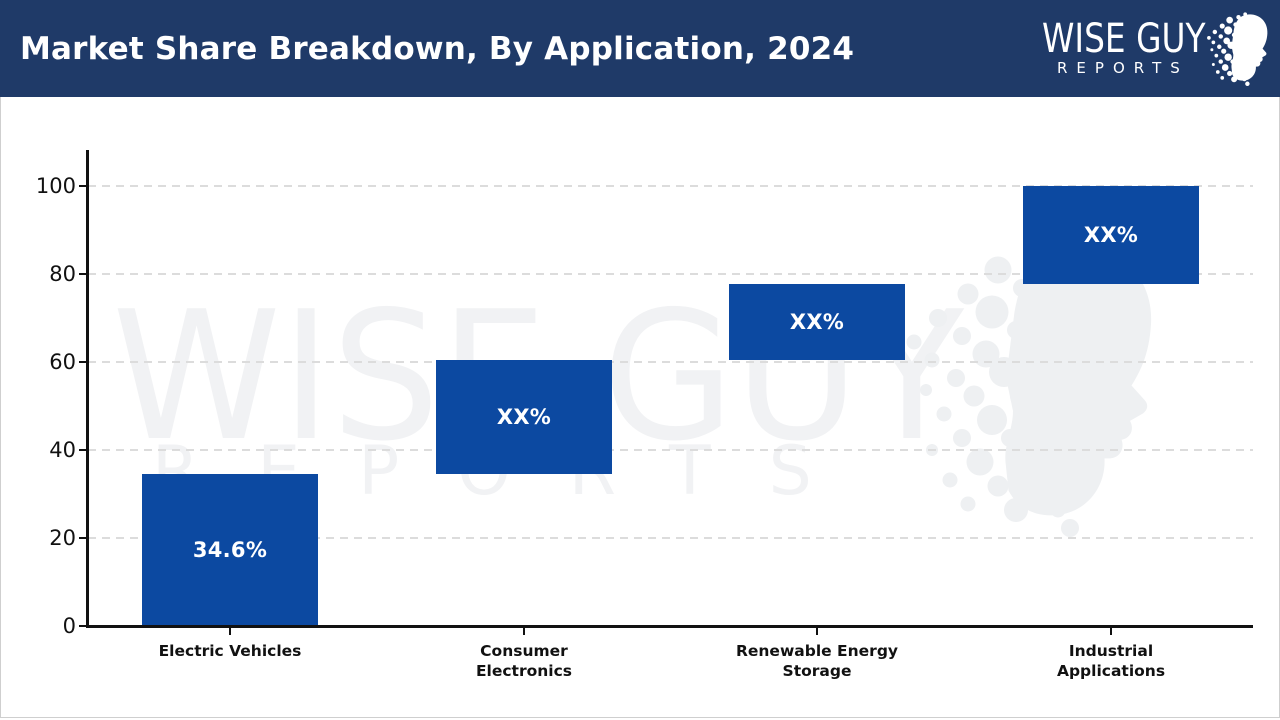  I want to click on bar-renewable-energy-storage, so click(817, 322).